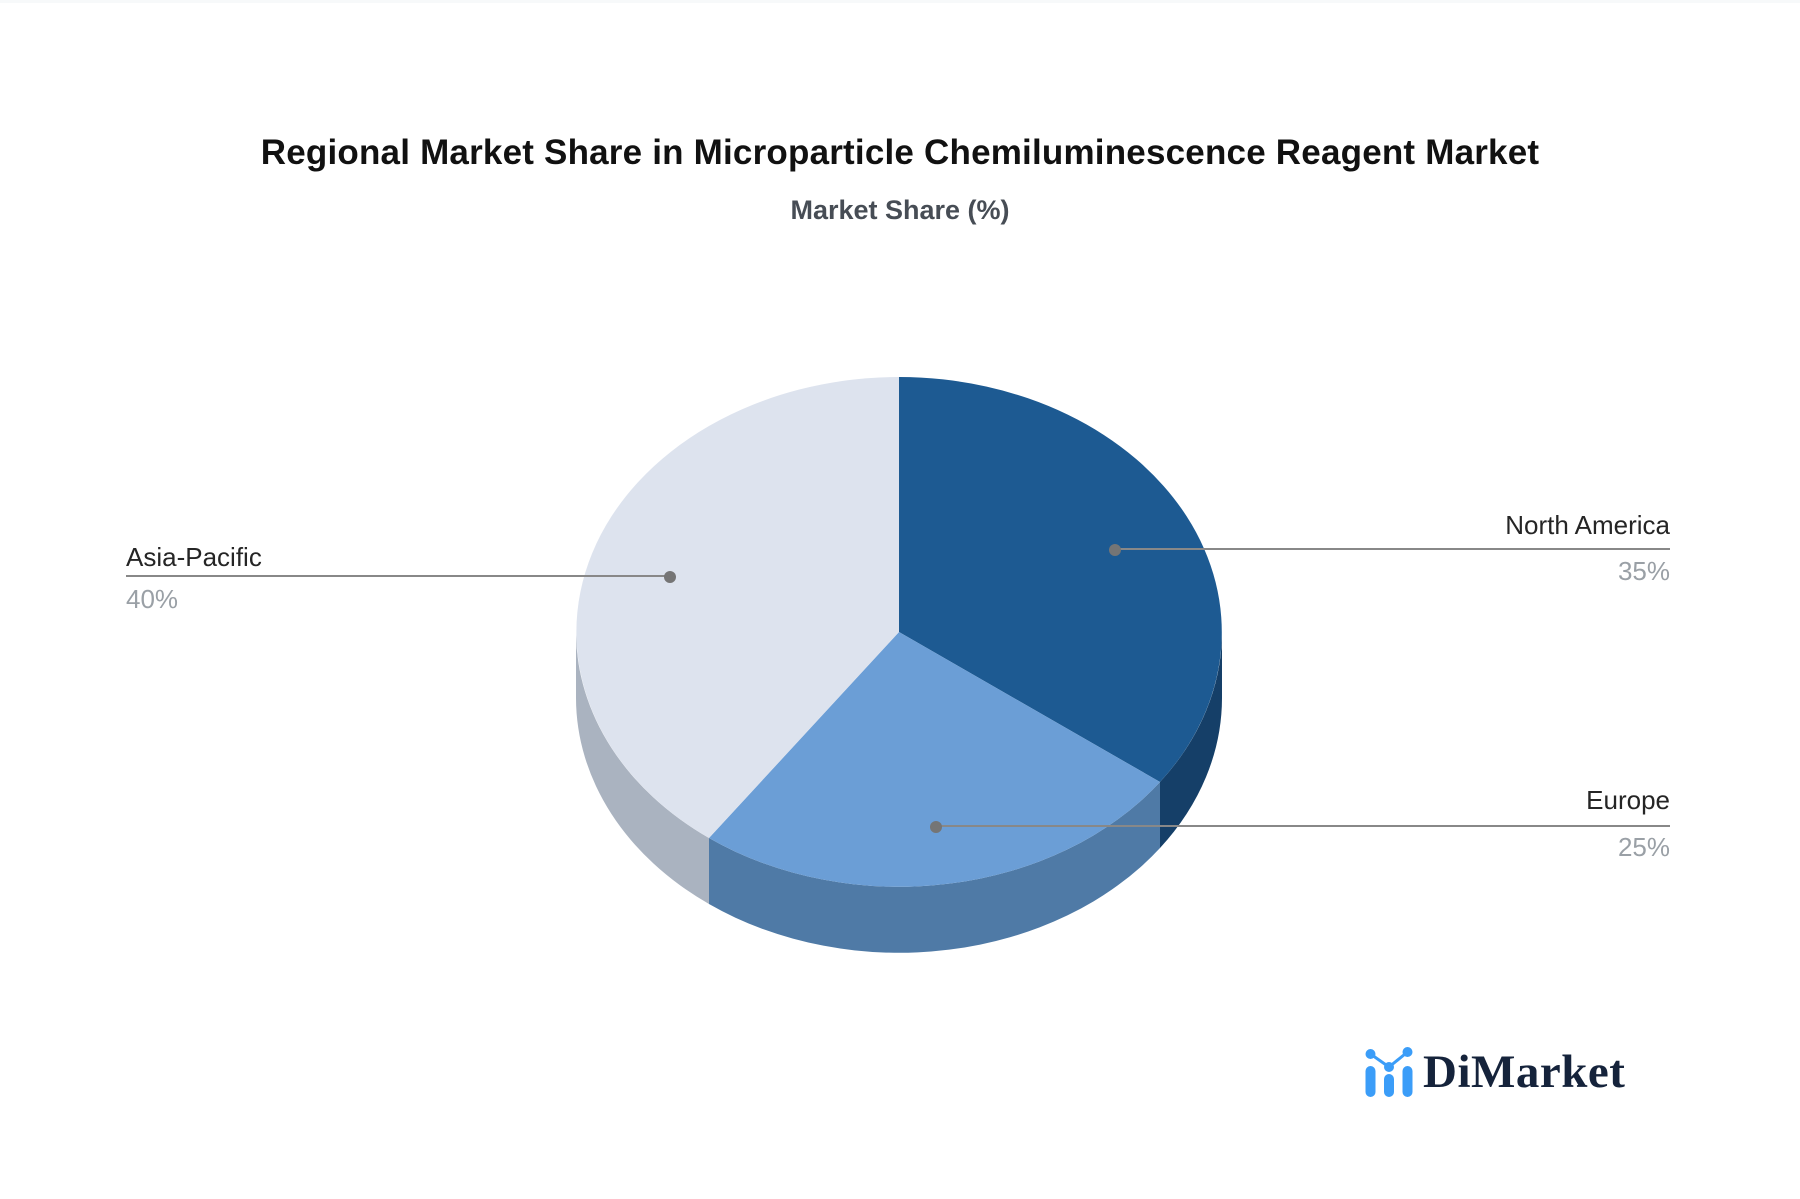 This screenshot has height=1199, width=1800. I want to click on label-north-america: North America, so click(1587, 525).